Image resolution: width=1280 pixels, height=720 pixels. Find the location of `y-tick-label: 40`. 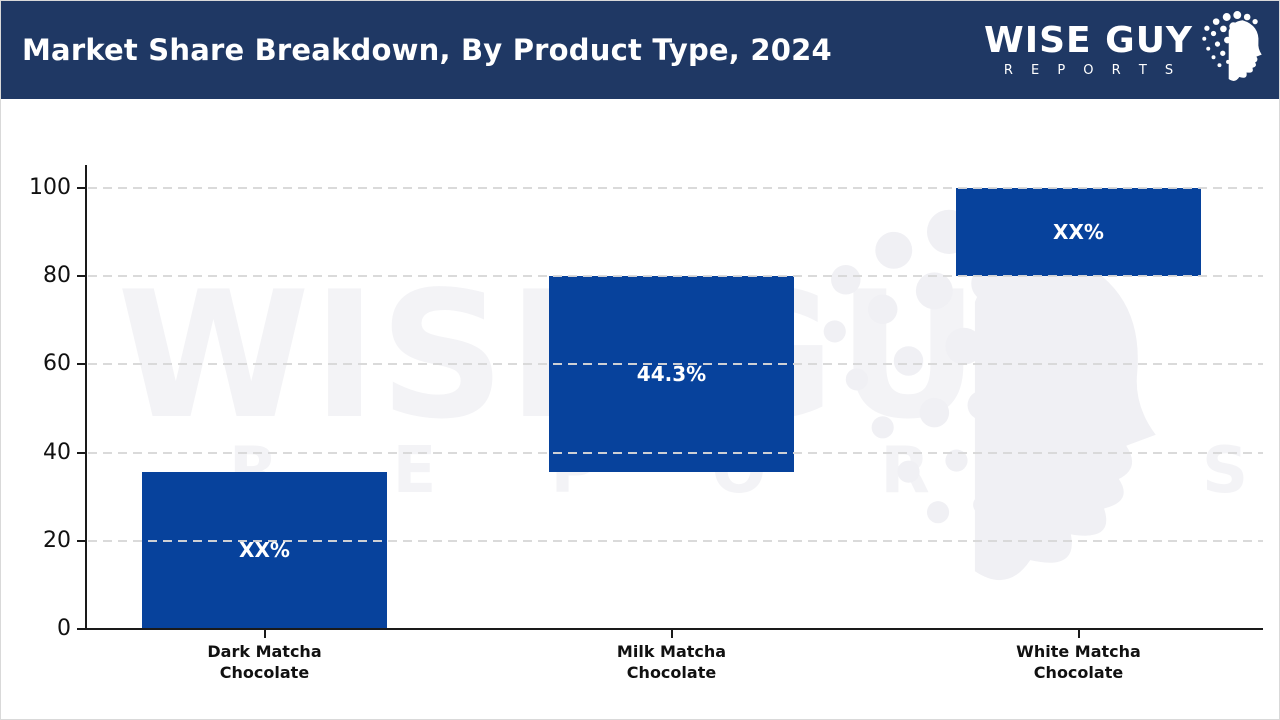

y-tick-label: 40 is located at coordinates (57, 452).